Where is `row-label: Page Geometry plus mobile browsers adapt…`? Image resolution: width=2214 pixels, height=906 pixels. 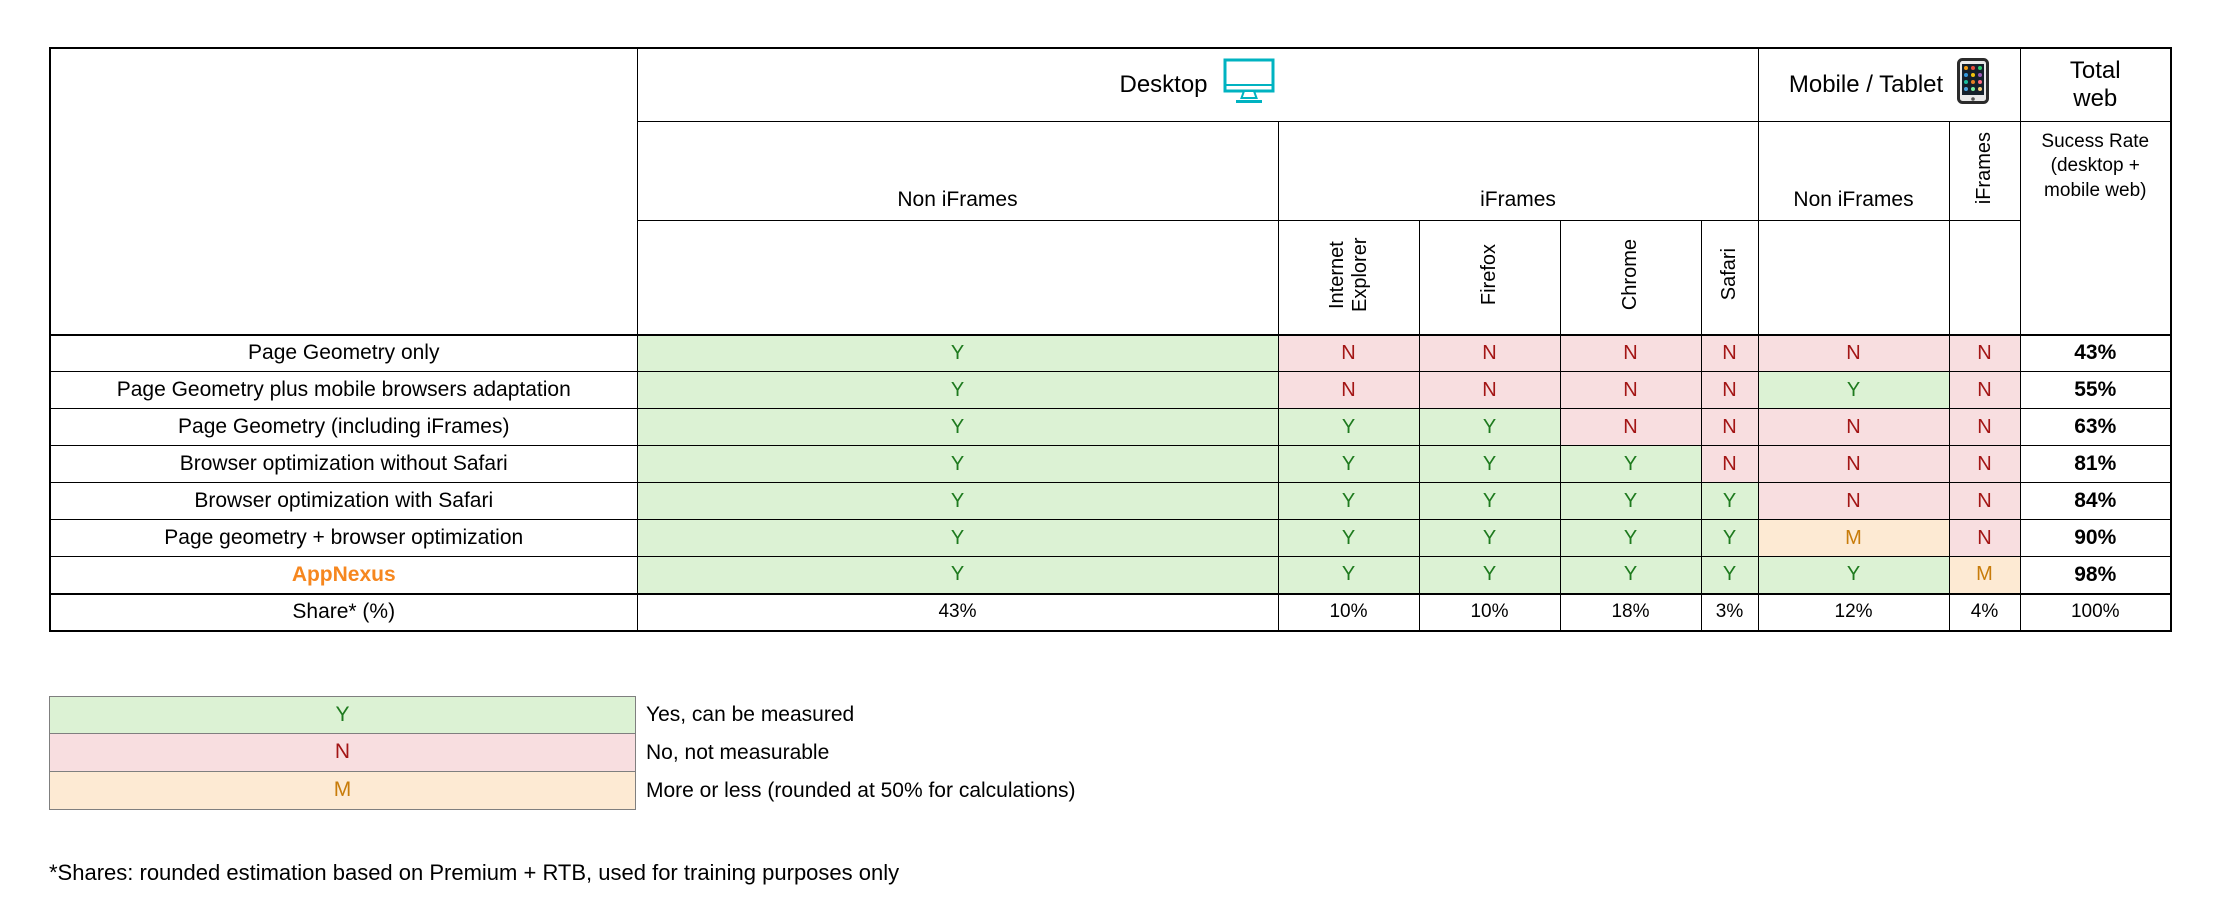
row-label: Page Geometry plus mobile browsers adapt… is located at coordinates (343, 390).